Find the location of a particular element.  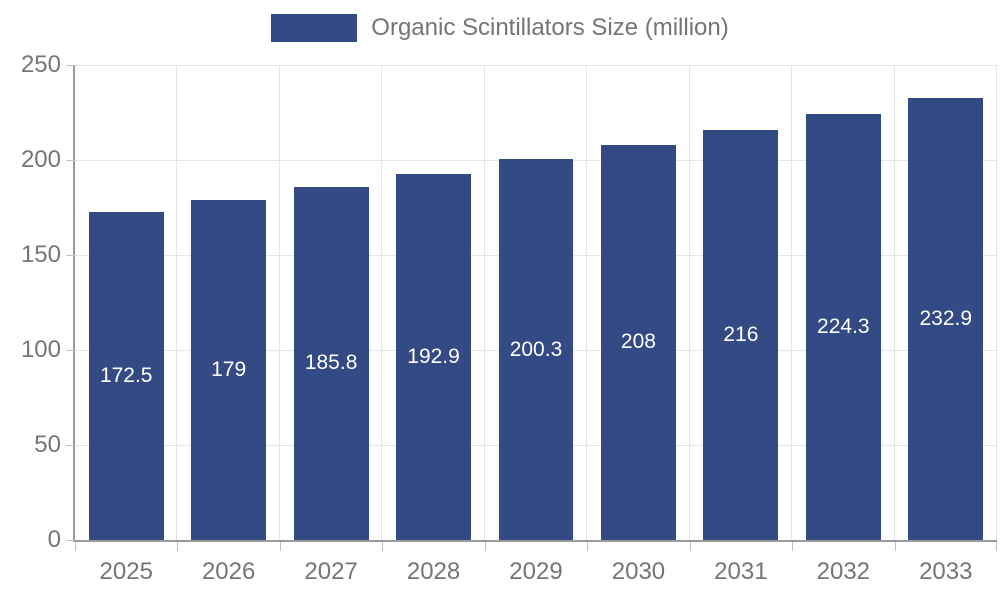

y-axis-label: 50 is located at coordinates (47, 444).